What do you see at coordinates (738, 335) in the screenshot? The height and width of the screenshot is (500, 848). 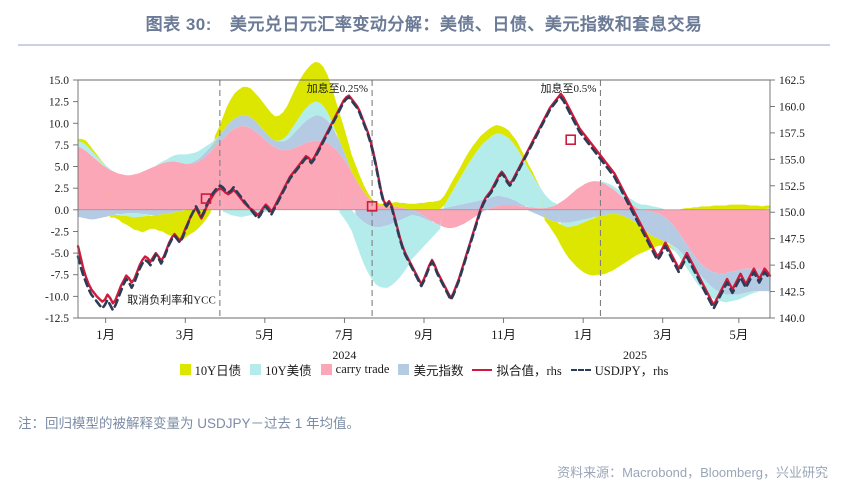 I see `xtick-label-8: 5月` at bounding box center [738, 335].